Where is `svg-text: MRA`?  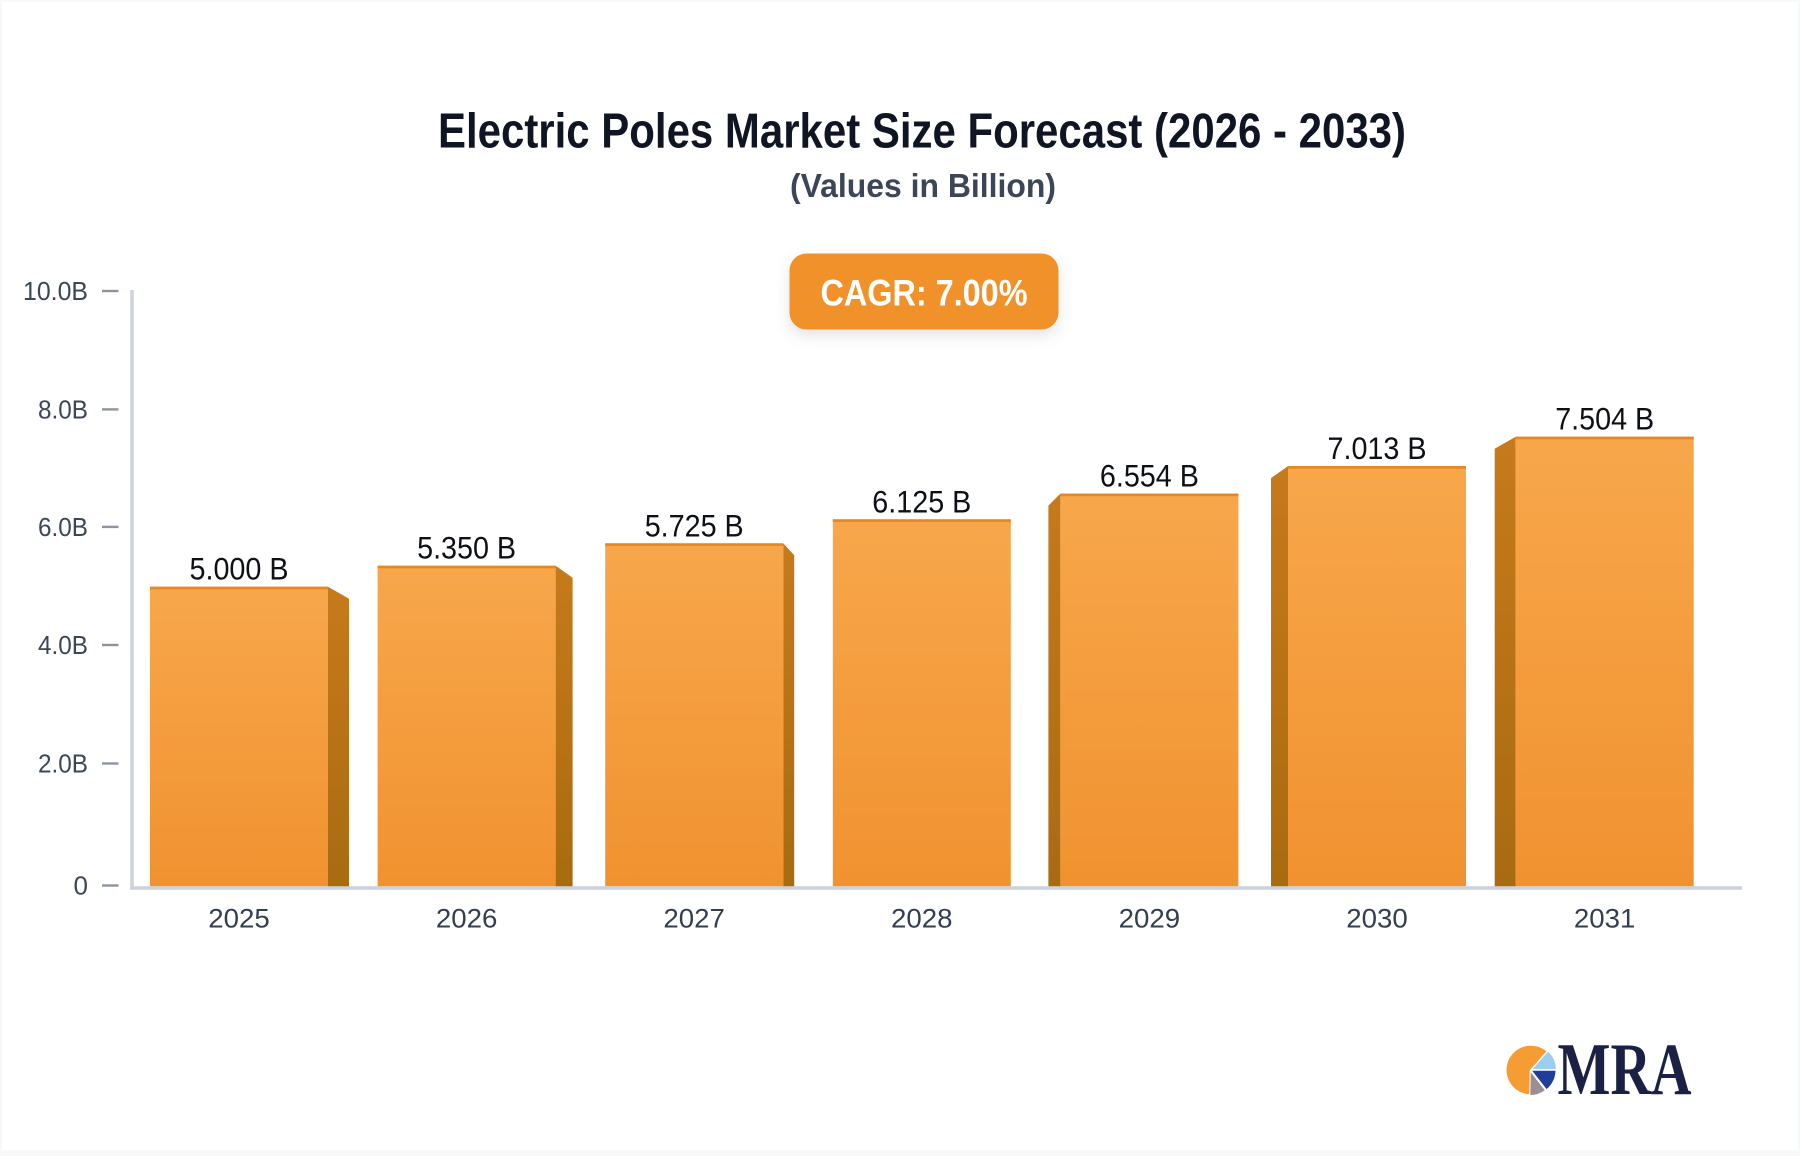 svg-text: MRA is located at coordinates (1625, 1070).